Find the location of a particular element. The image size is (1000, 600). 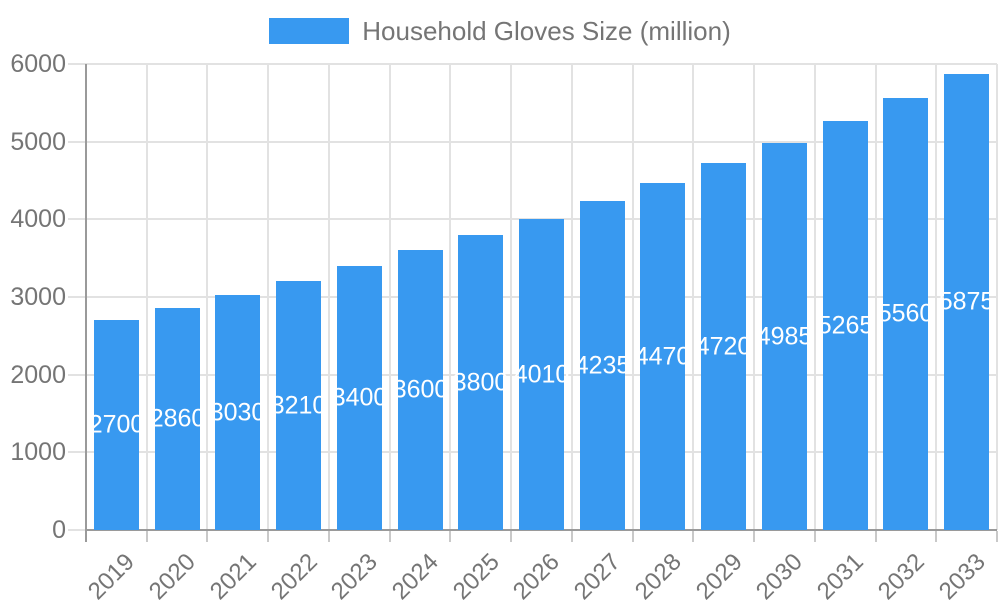

legend-label: Household Gloves Size (million) is located at coordinates (546, 31).